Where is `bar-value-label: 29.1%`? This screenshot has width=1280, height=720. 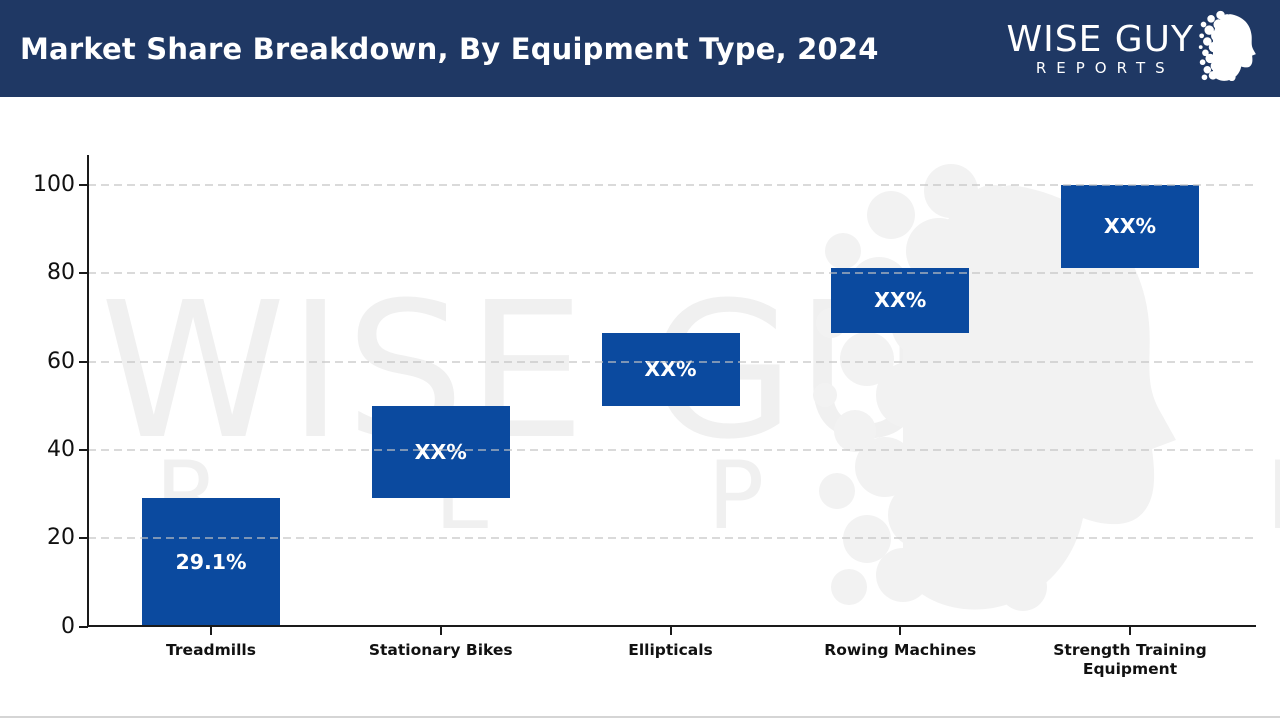
bar-value-label: 29.1% is located at coordinates (211, 562).